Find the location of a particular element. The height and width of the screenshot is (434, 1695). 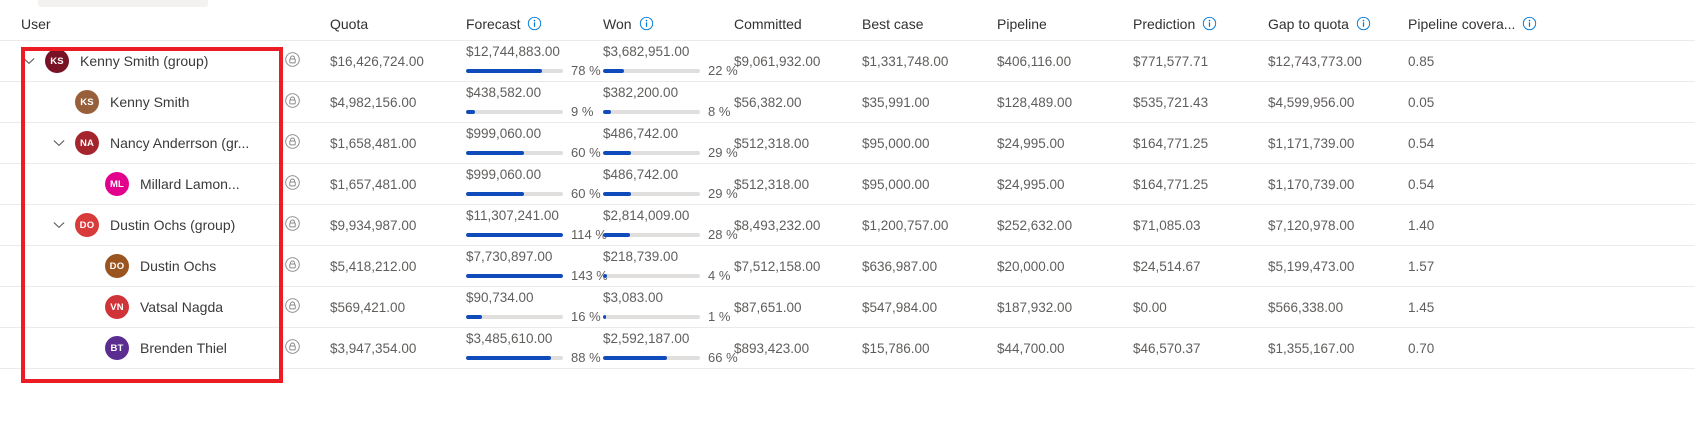

user-cell: BT Brenden Thiel is located at coordinates (142, 348).